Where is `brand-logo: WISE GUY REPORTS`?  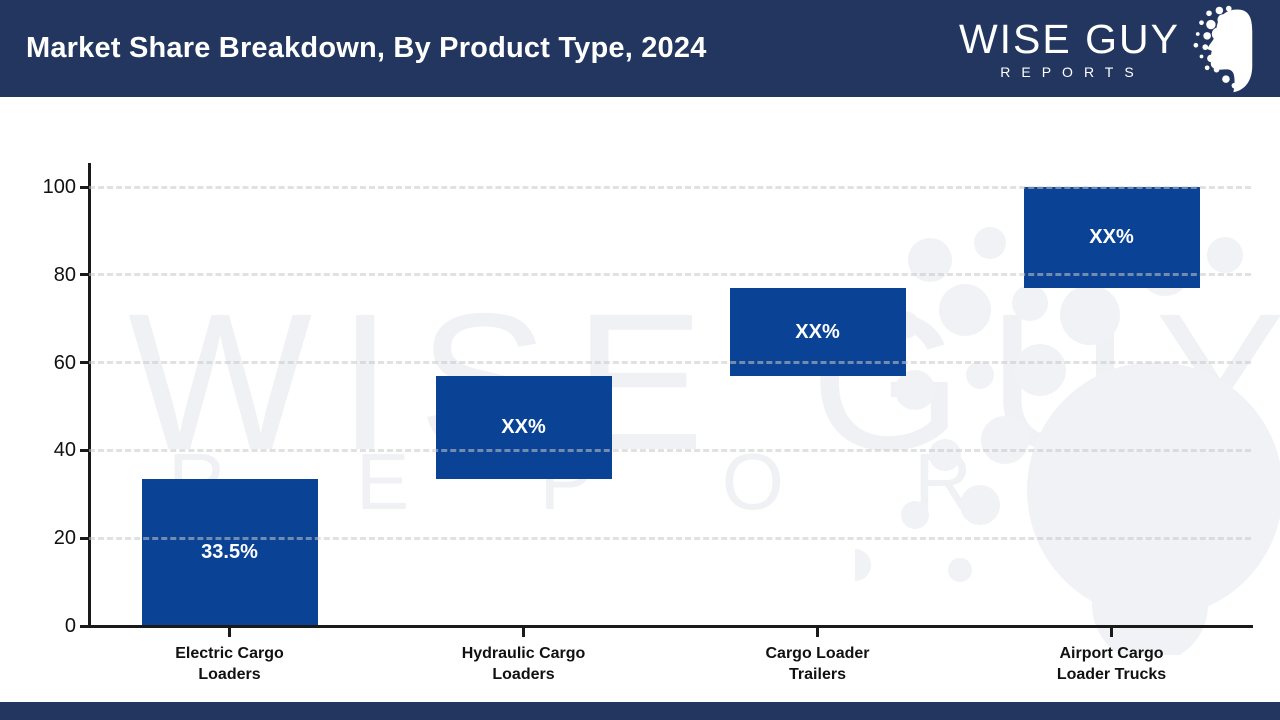 brand-logo: WISE GUY REPORTS is located at coordinates (1119, 49).